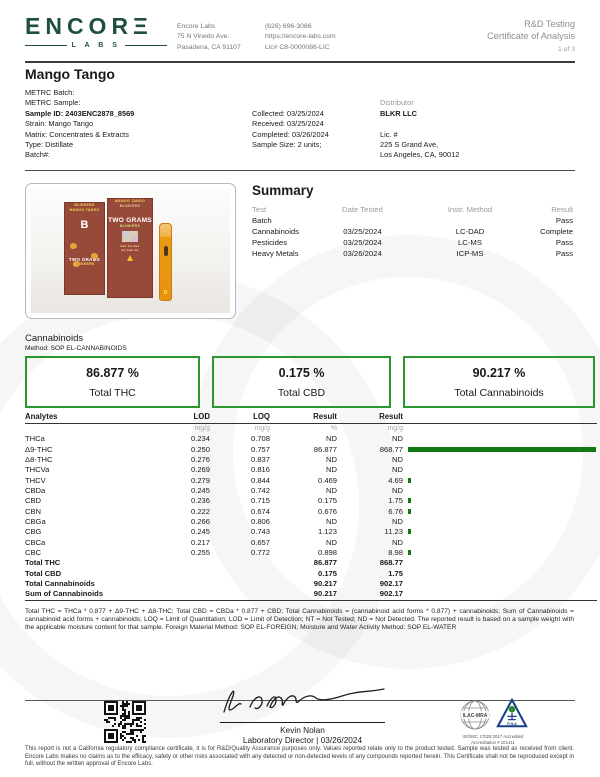 The height and width of the screenshot is (777, 600). Describe the element at coordinates (200, 521) in the screenshot. I see `analyte-lod: 0.266` at that location.